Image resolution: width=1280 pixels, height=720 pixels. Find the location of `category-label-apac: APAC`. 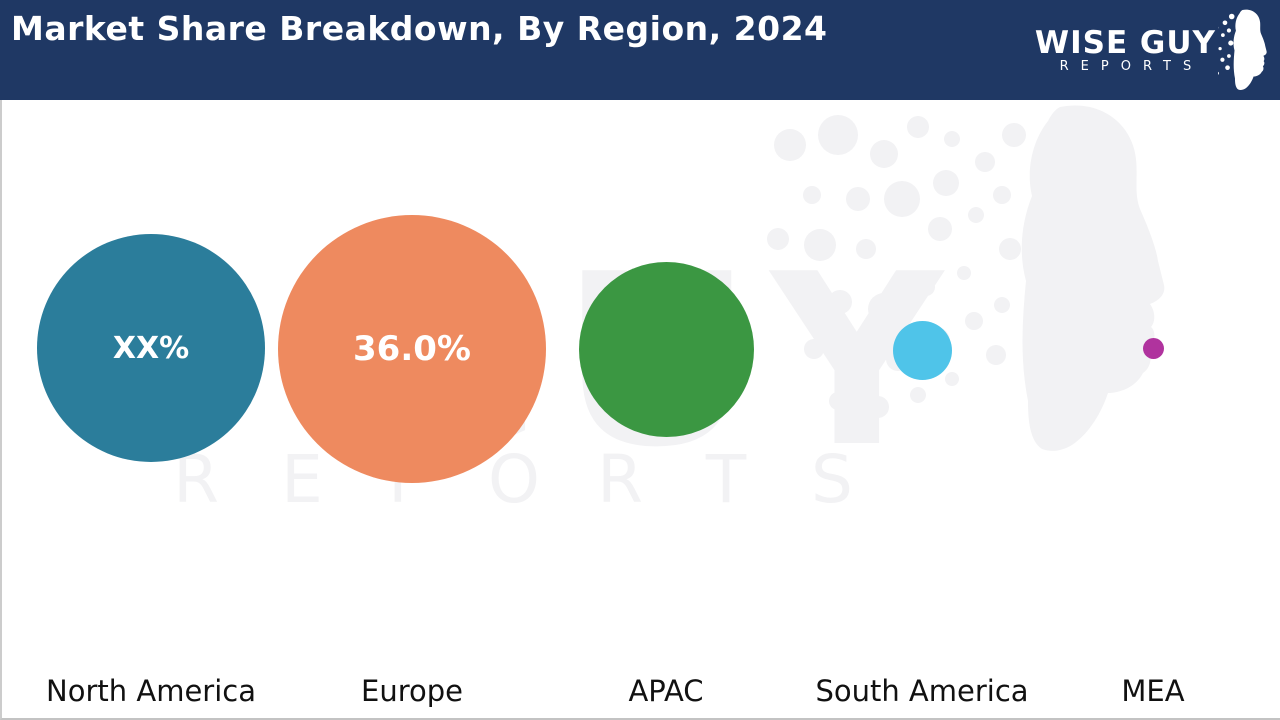

category-label-apac: APAC is located at coordinates (666, 691).